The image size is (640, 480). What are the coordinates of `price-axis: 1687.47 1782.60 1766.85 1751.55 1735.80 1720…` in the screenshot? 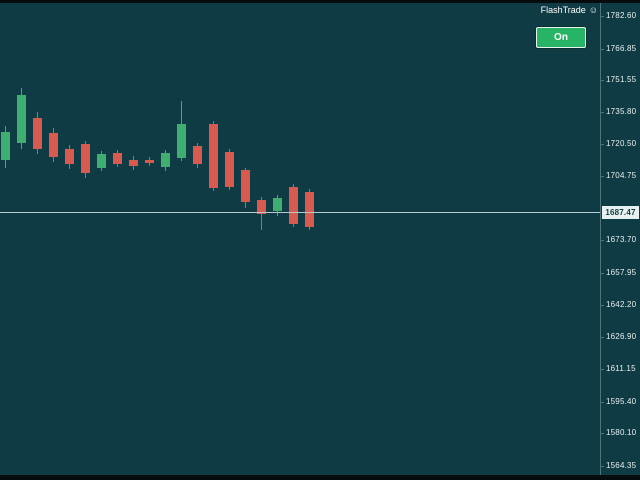 It's located at (620, 240).